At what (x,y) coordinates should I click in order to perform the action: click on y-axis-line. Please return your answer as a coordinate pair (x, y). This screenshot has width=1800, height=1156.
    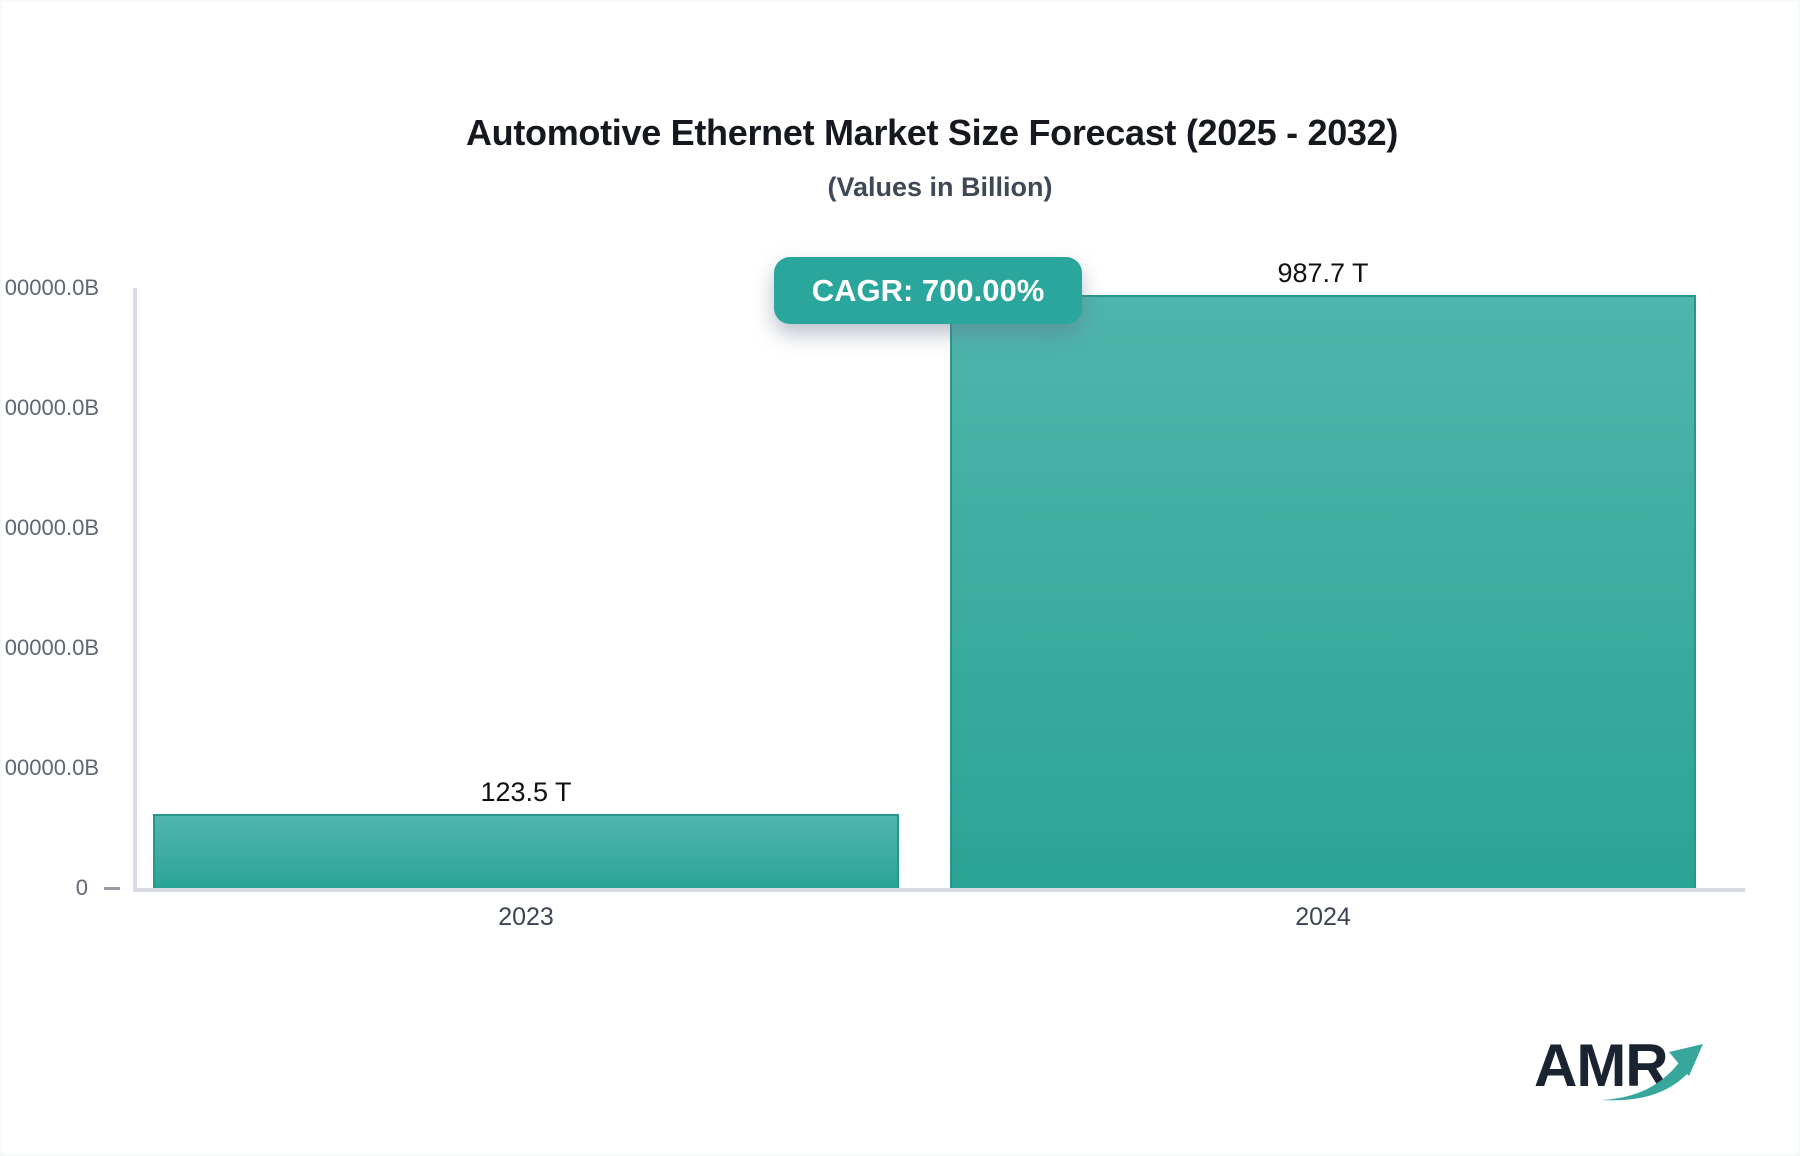
    Looking at the image, I should click on (135, 590).